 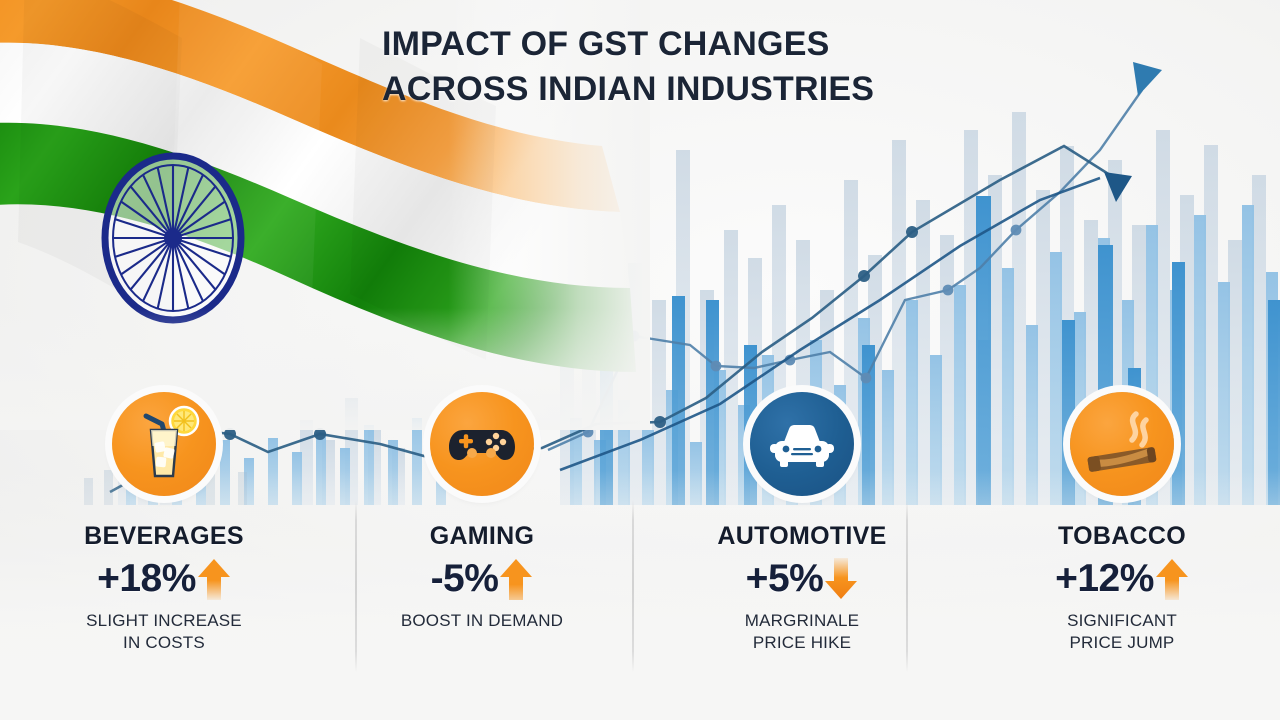 I want to click on card-metric-row: +12%, so click(x=1122, y=579).